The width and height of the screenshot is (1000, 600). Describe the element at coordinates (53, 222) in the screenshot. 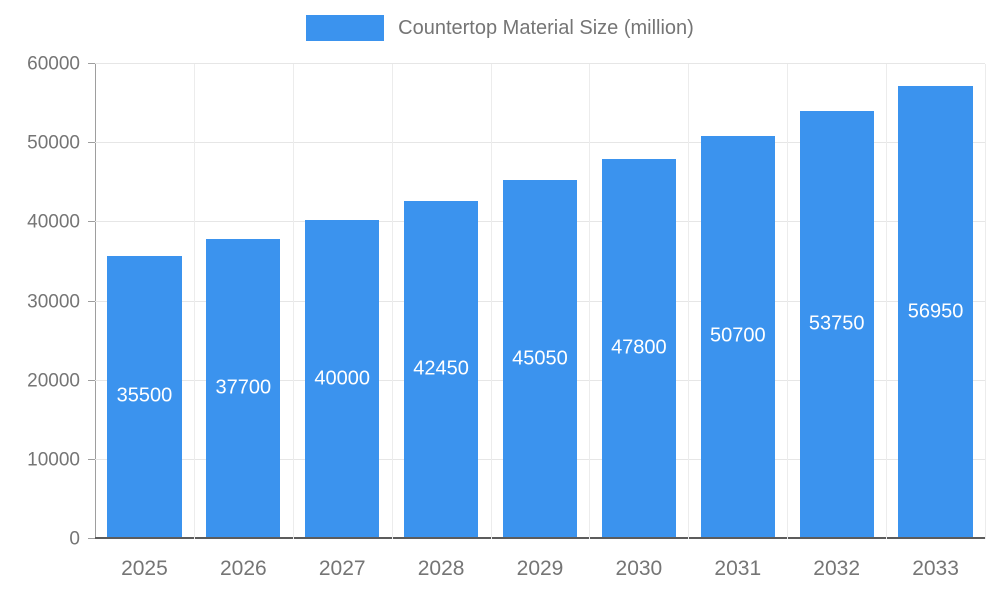

I see `y-axis-label: 40000` at that location.